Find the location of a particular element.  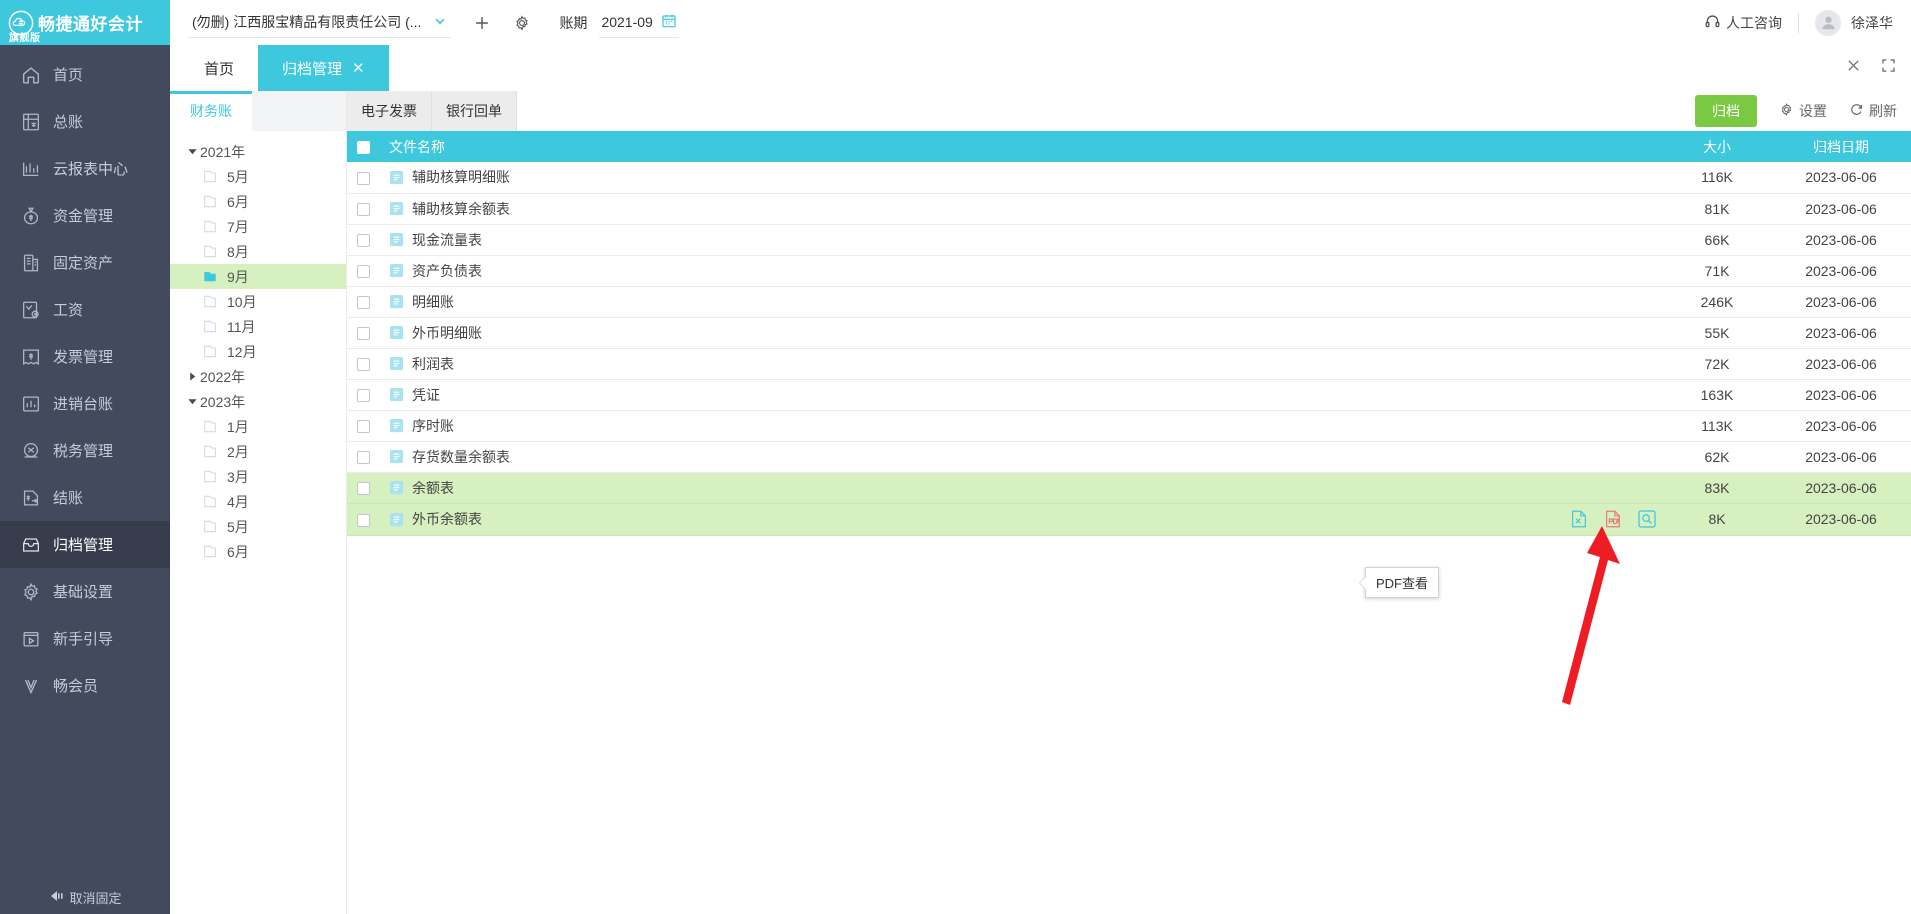

archive-button: 归档 is located at coordinates (1726, 111).